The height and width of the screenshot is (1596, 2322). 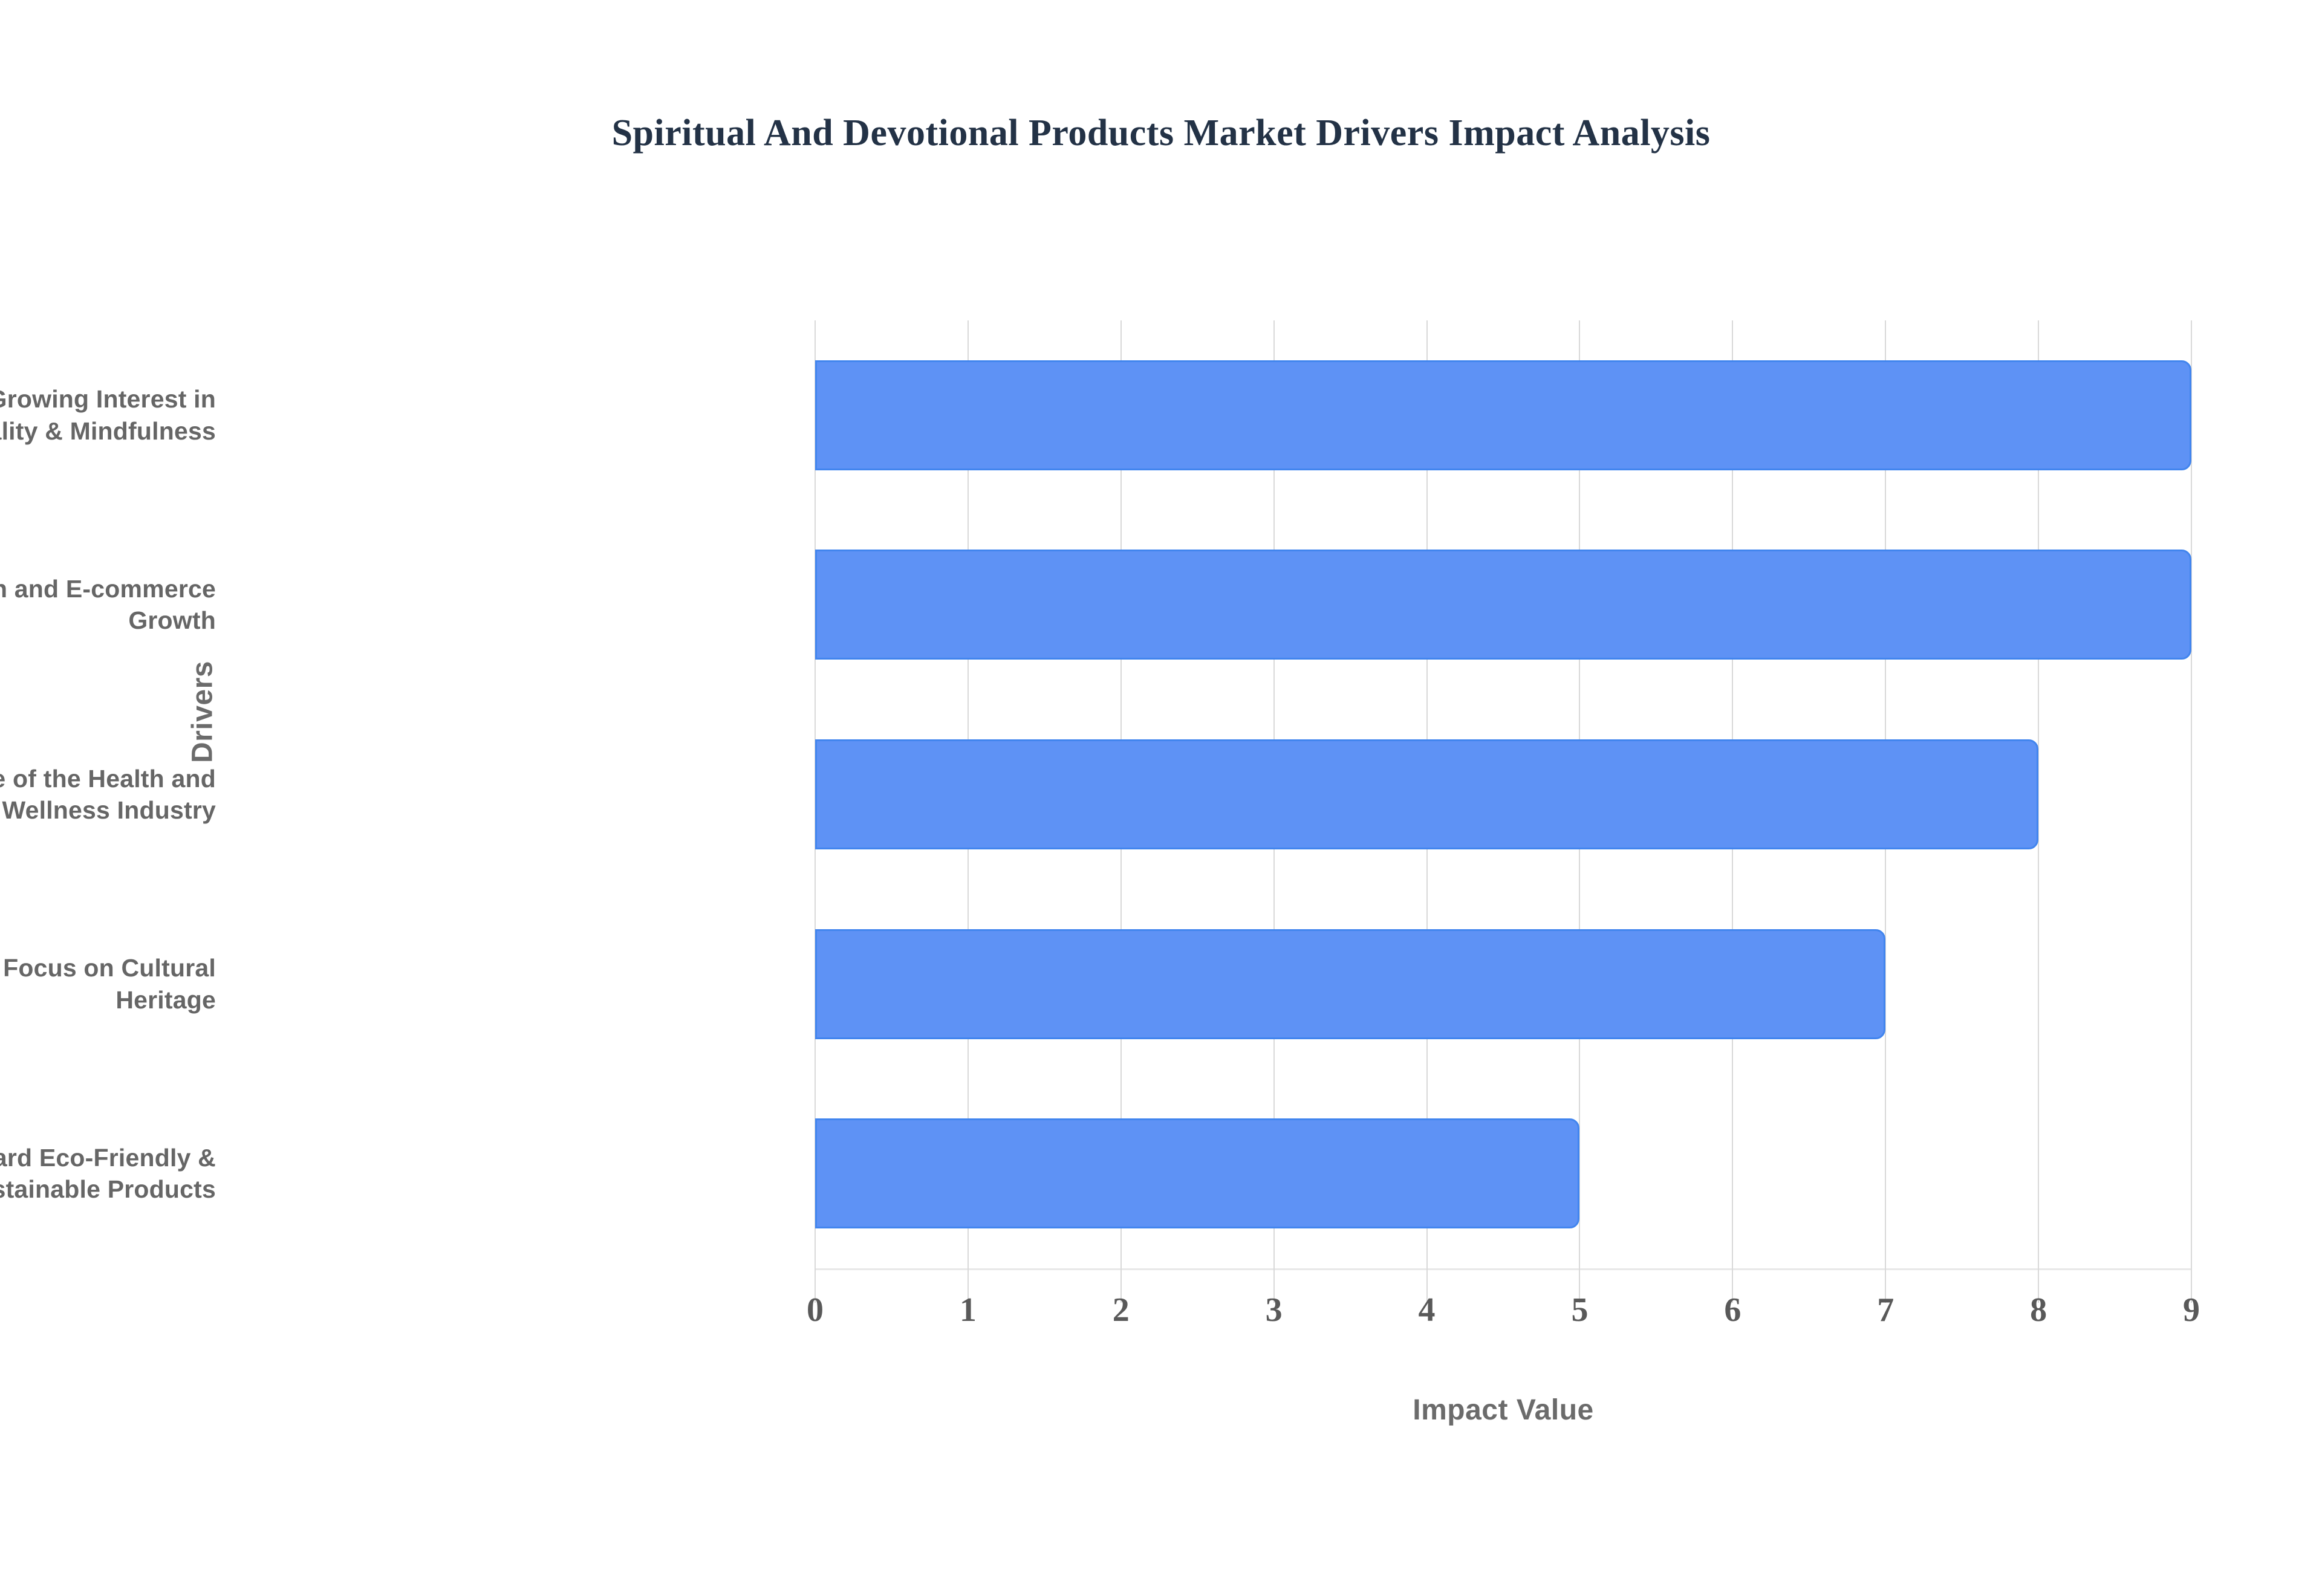 What do you see at coordinates (2191, 1310) in the screenshot?
I see `x-tick-label: 9` at bounding box center [2191, 1310].